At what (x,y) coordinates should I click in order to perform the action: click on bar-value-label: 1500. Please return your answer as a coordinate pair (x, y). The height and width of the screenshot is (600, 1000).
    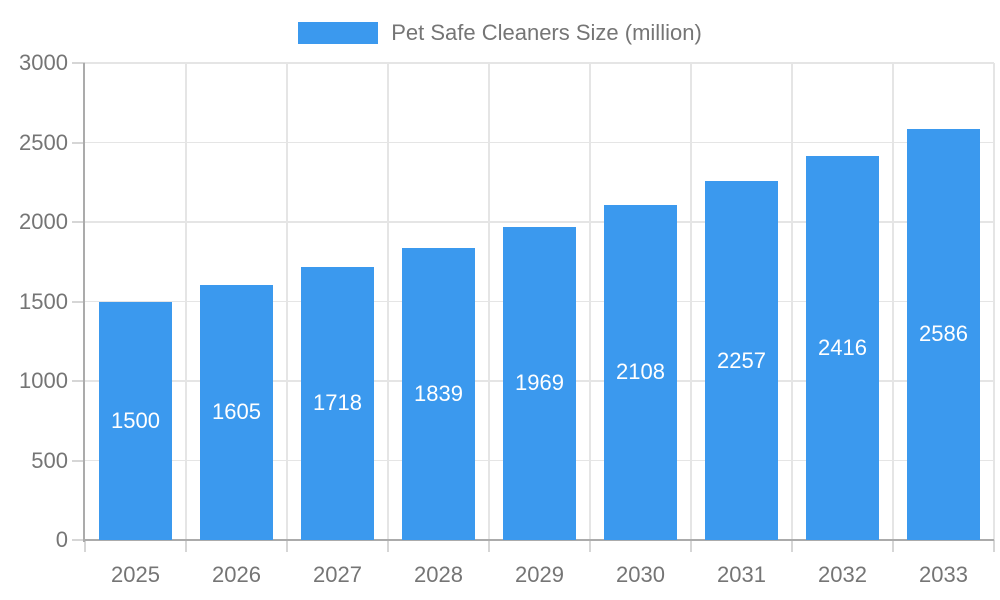
    Looking at the image, I should click on (135, 420).